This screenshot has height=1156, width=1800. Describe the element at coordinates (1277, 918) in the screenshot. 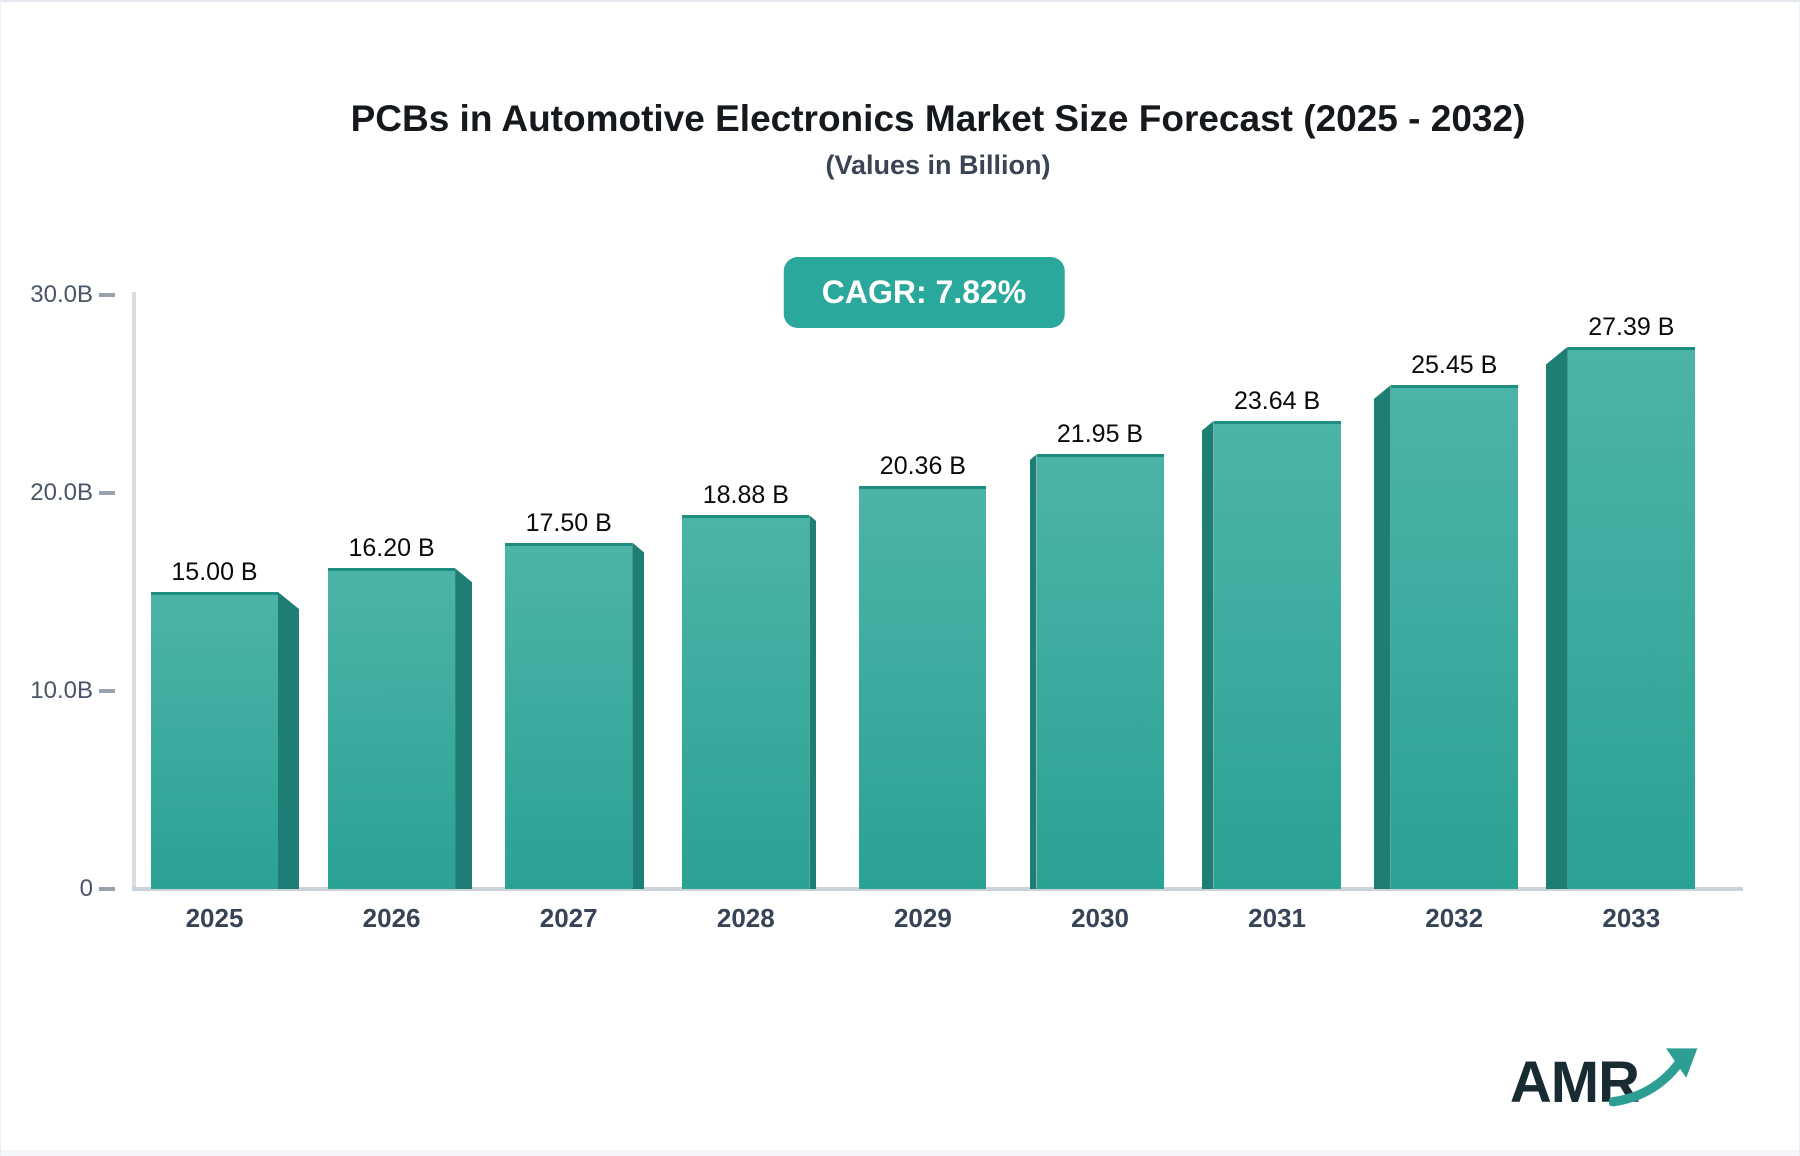

I see `x-axis-label-2031: 2031` at that location.